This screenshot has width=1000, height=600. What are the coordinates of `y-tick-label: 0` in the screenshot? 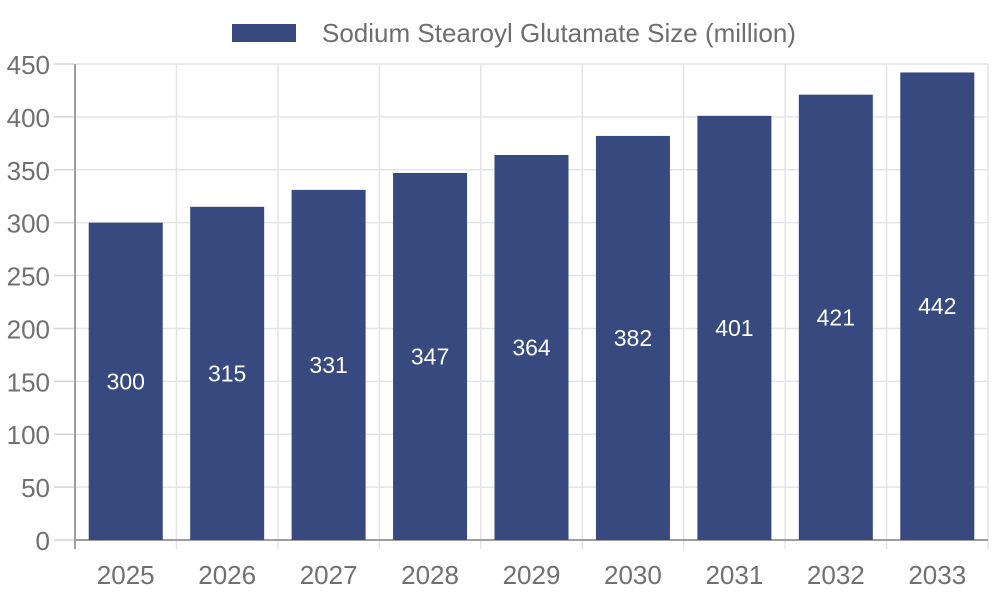 It's located at (43, 541).